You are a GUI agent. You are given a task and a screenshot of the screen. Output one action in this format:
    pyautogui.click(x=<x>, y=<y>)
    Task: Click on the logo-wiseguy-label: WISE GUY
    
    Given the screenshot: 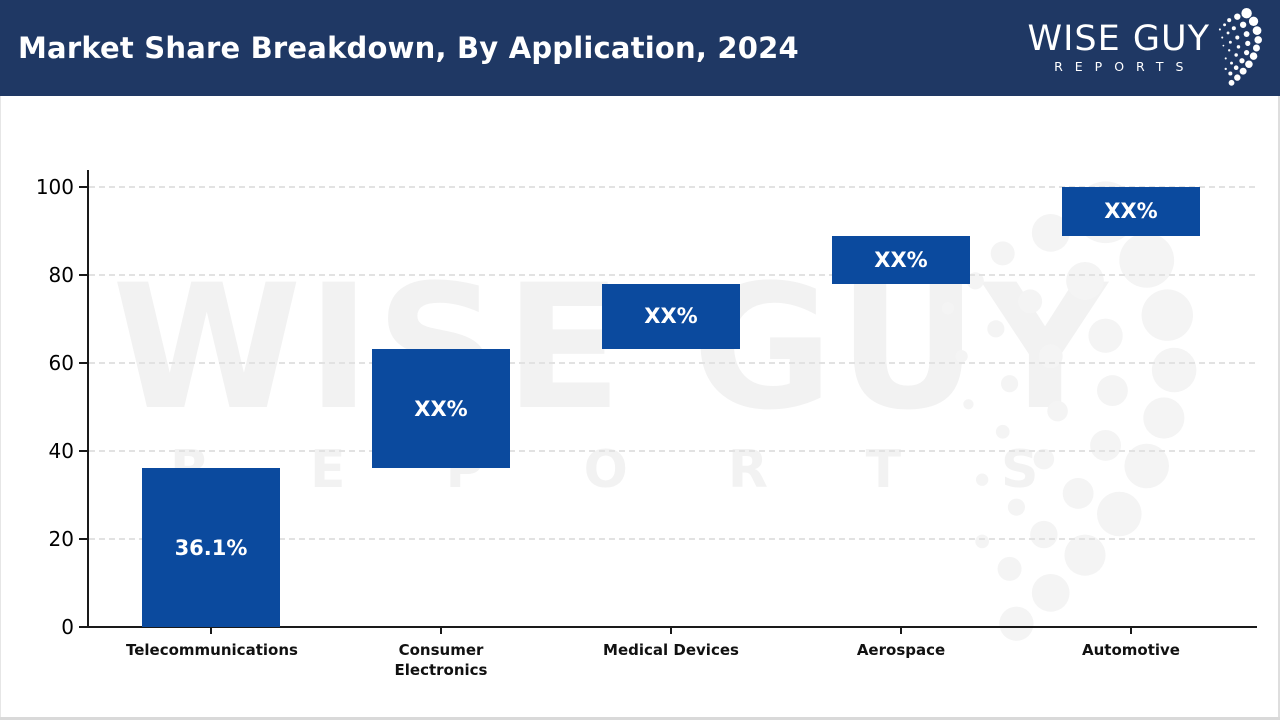 What is the action you would take?
    pyautogui.click(x=1118, y=38)
    